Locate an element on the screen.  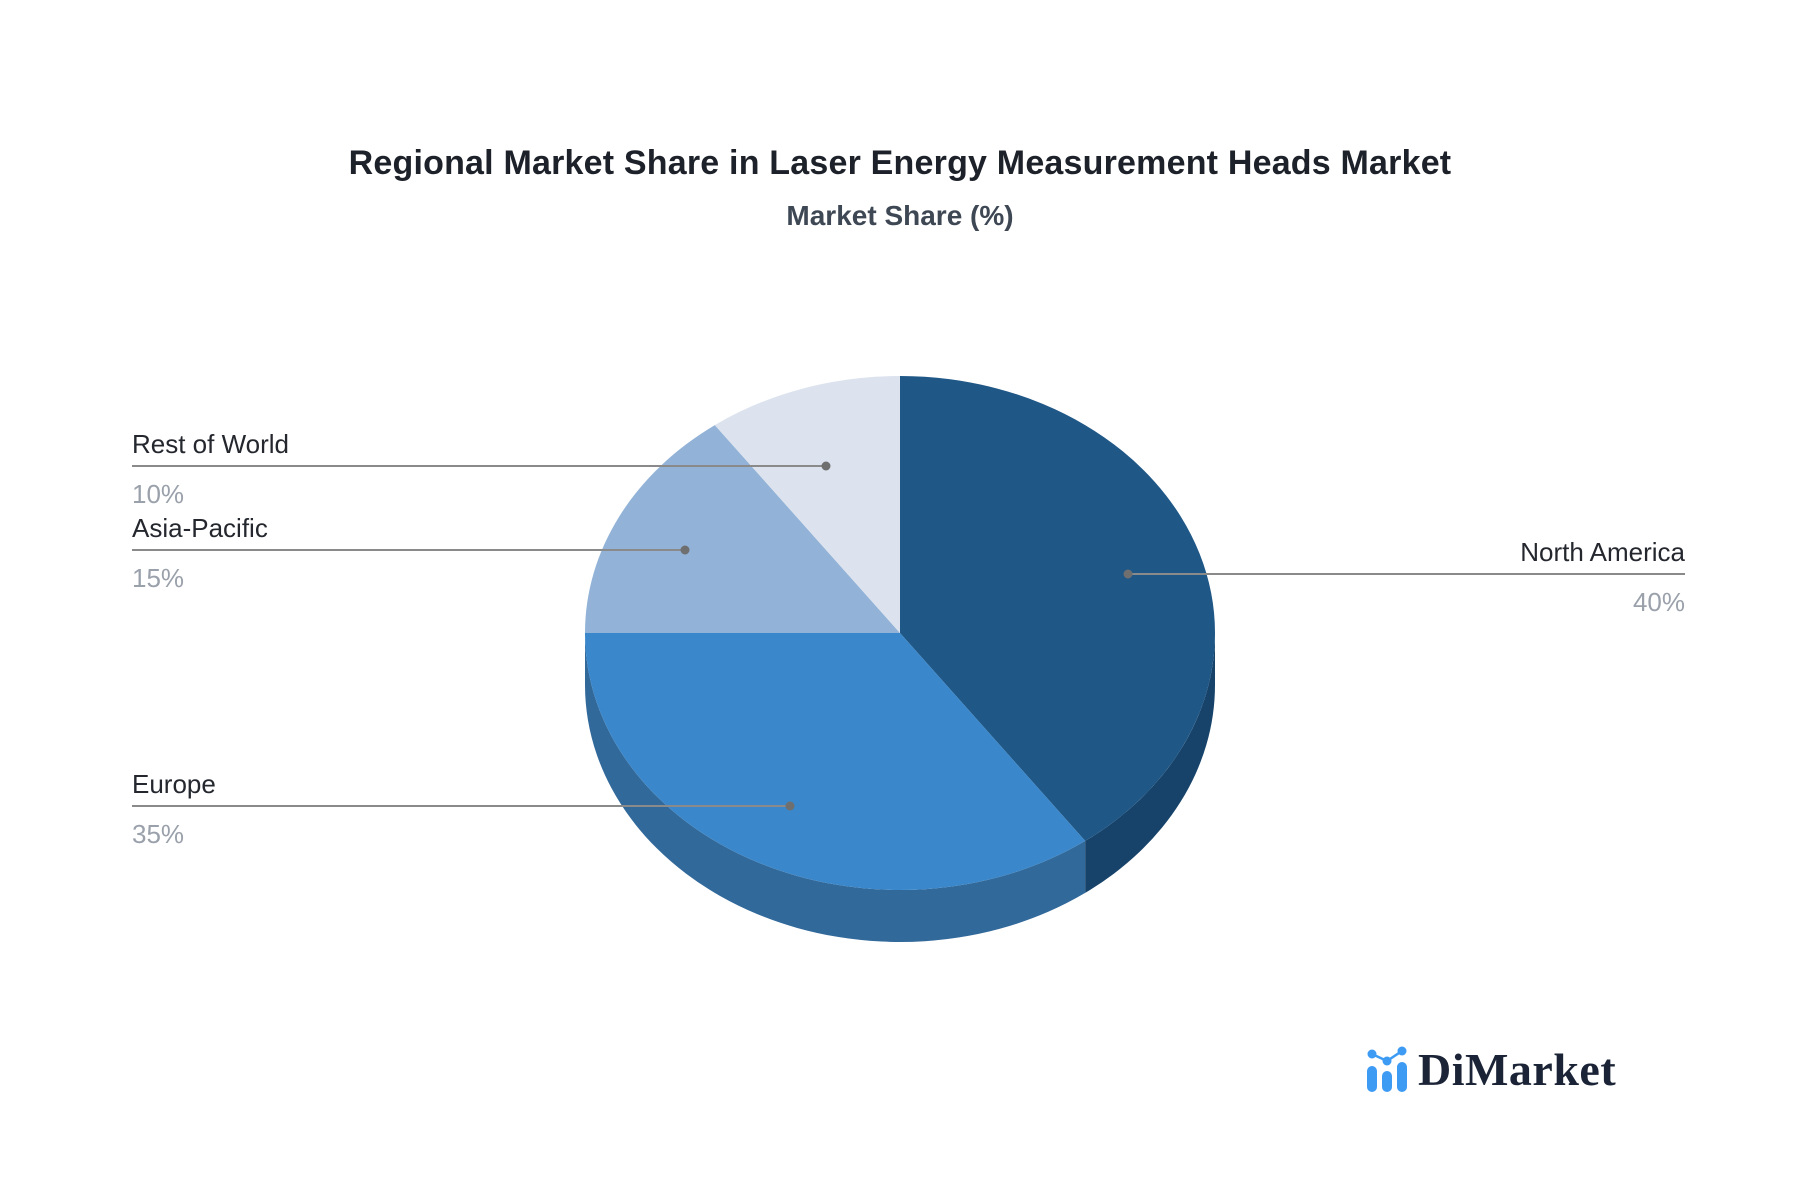
dimarket-logo: DiMarket is located at coordinates (1516, 1072).